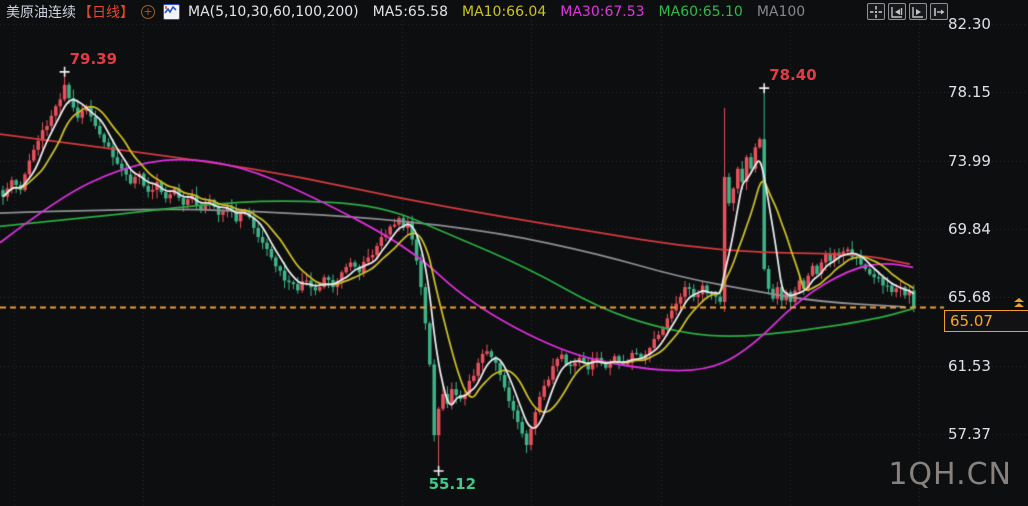  Describe the element at coordinates (939, 11) in the screenshot. I see `jump-to-latest-icon` at that location.